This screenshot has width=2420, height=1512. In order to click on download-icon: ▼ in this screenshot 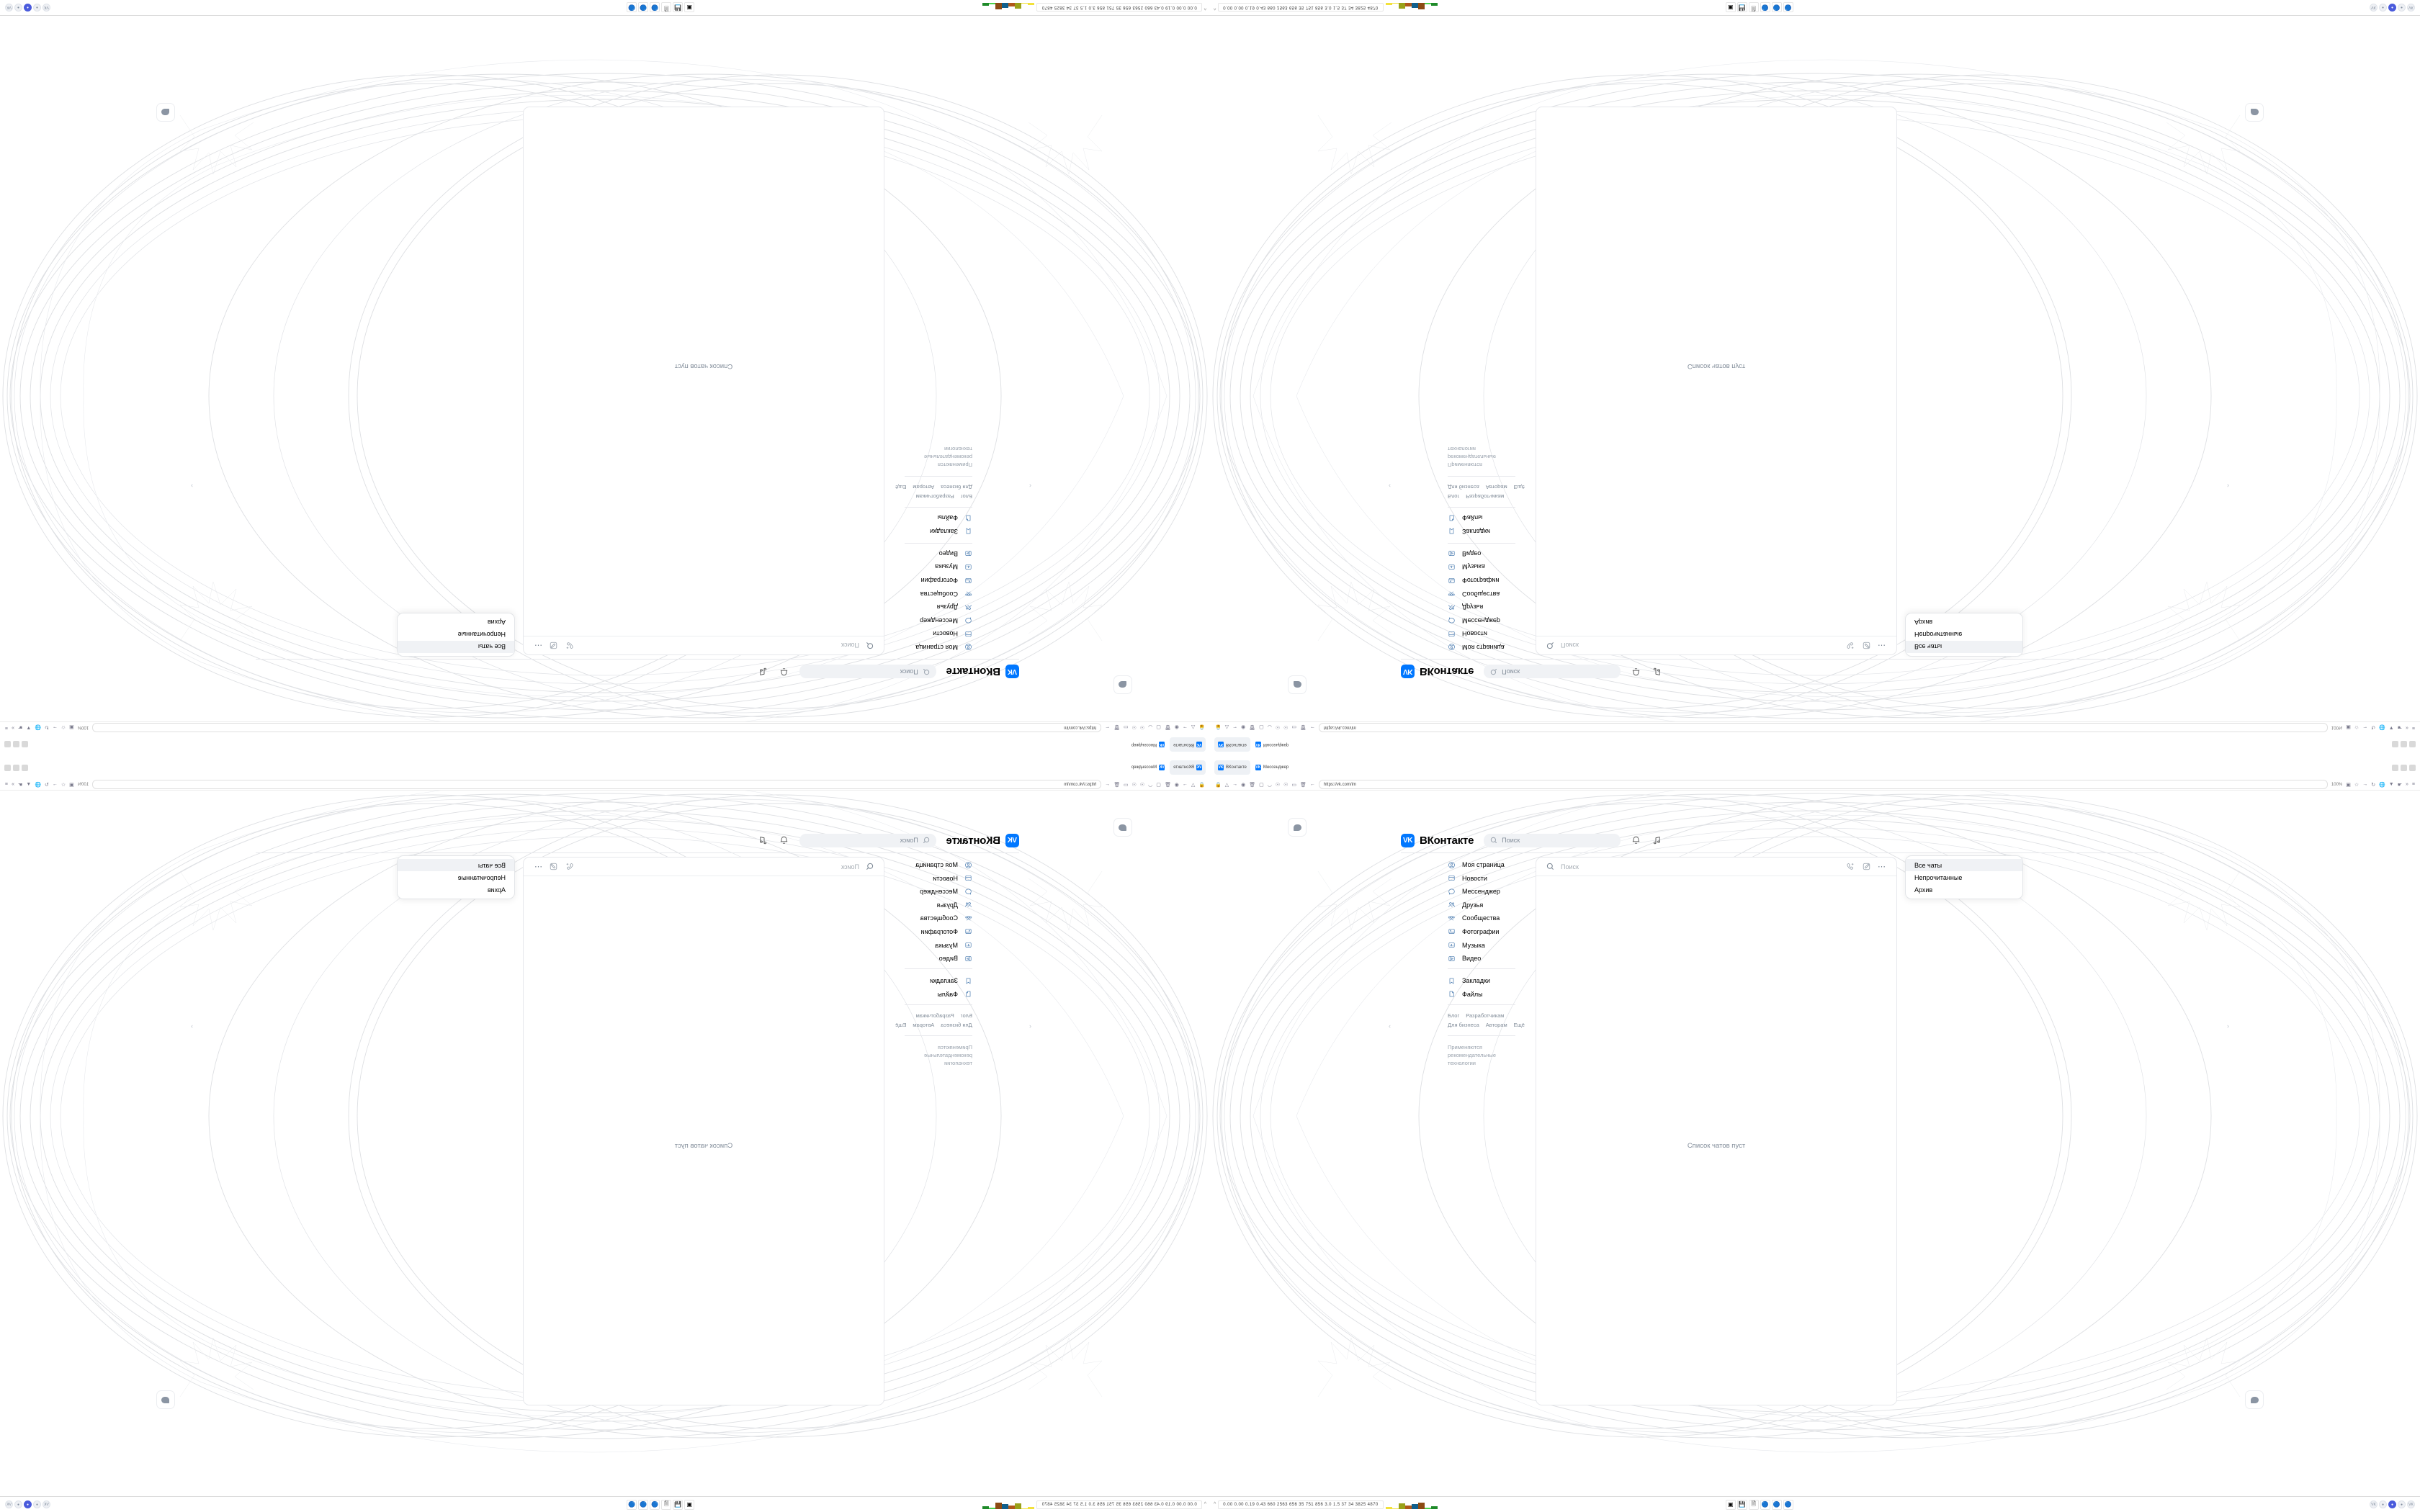, I will do `click(29, 727)`.